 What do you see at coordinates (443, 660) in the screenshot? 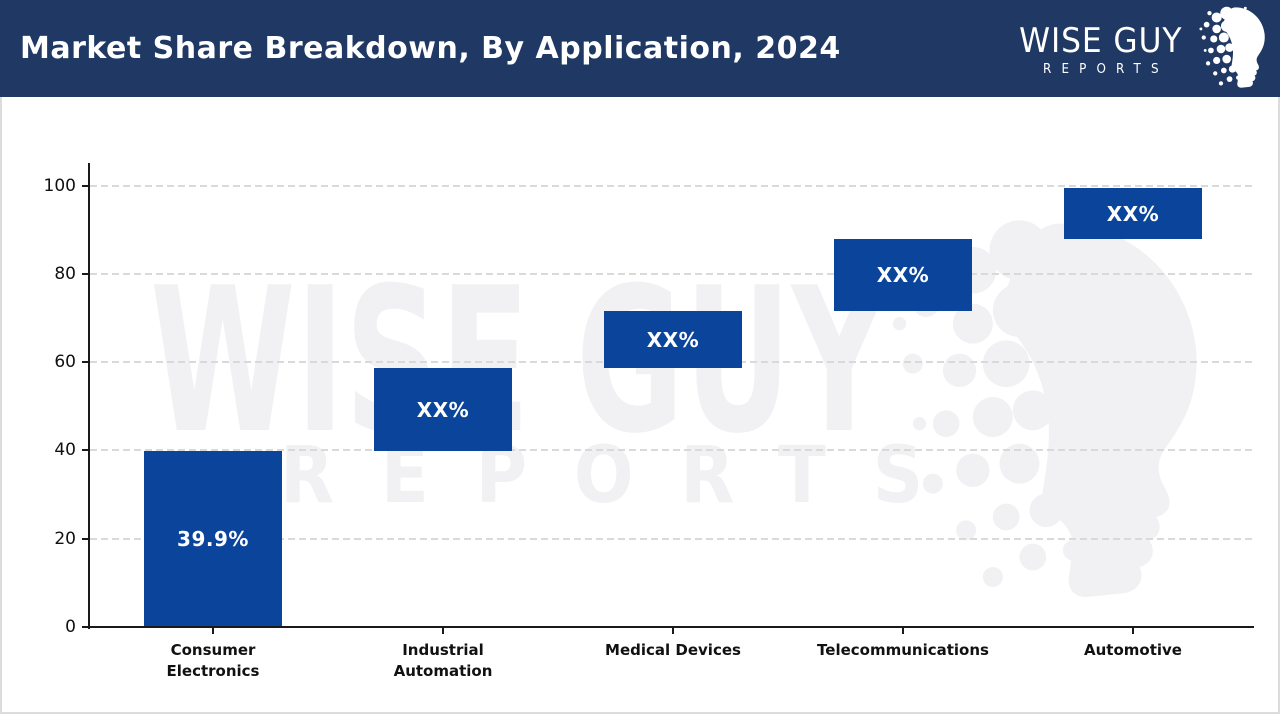
I see `x-tick-label: Industrial Automation` at bounding box center [443, 660].